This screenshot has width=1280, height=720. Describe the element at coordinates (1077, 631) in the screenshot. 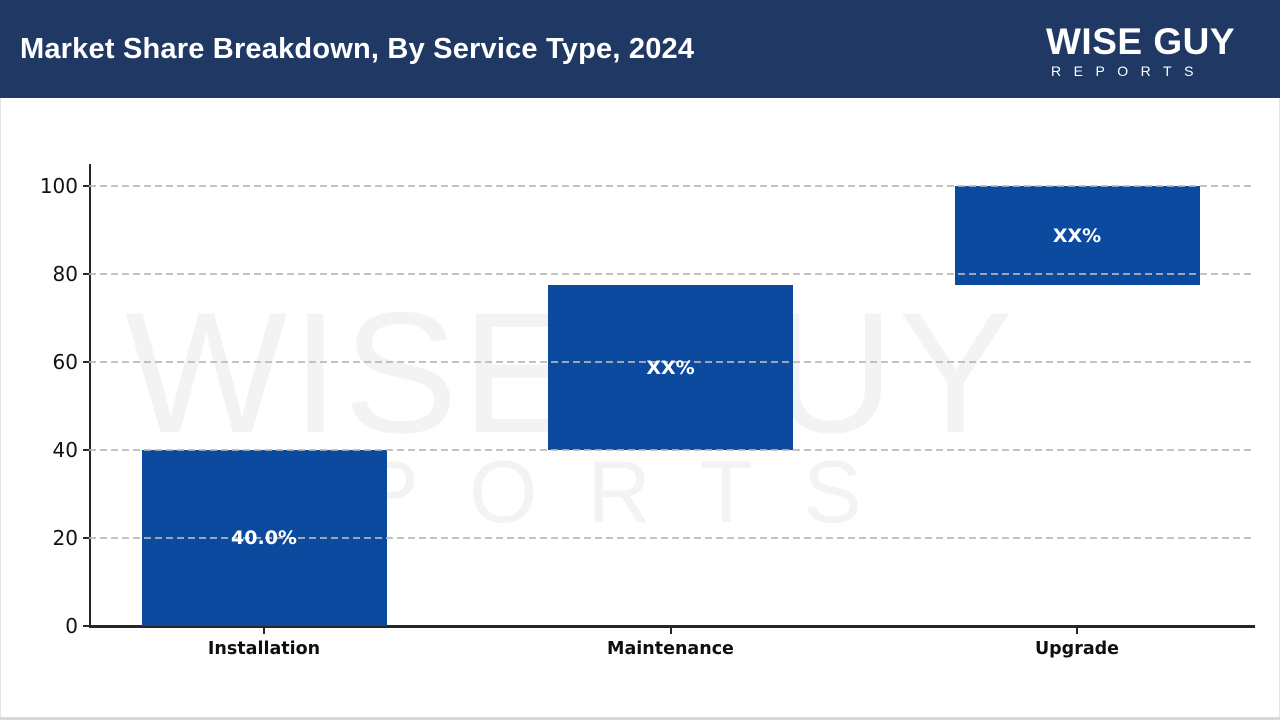

I see `x-tick-mark-upgrade` at that location.